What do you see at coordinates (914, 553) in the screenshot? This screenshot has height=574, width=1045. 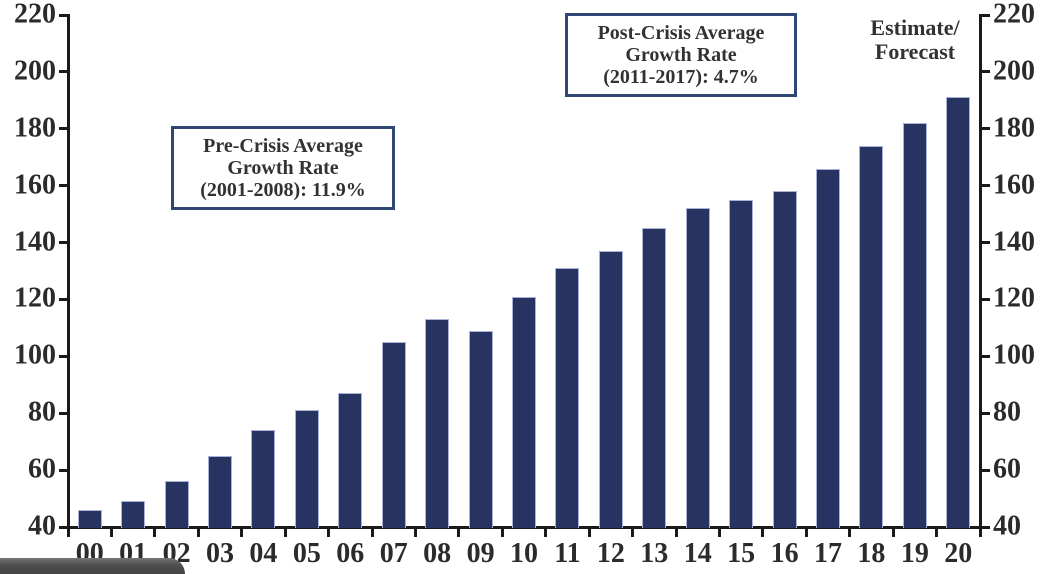 I see `x-tick-label: 19` at bounding box center [914, 553].